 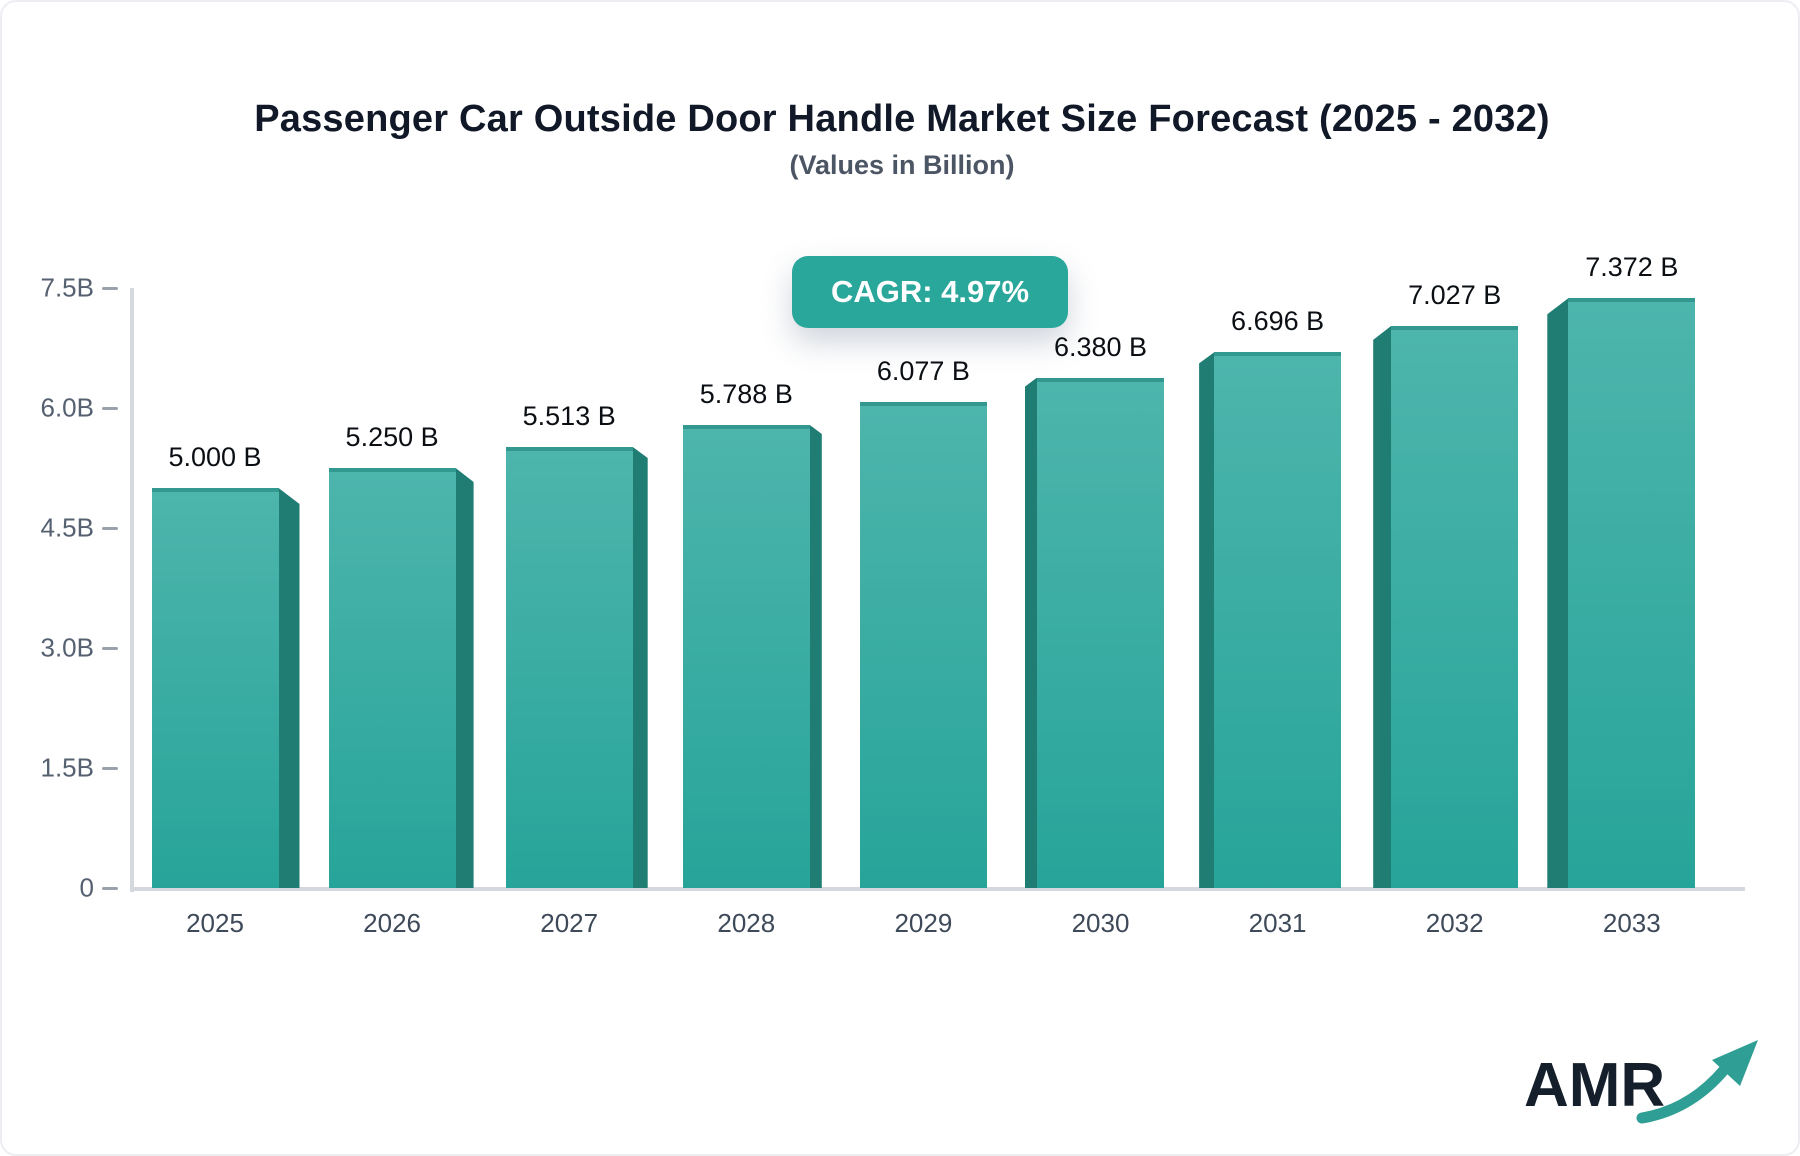 What do you see at coordinates (1632, 267) in the screenshot?
I see `bar-value-label-2033: 7.372 B` at bounding box center [1632, 267].